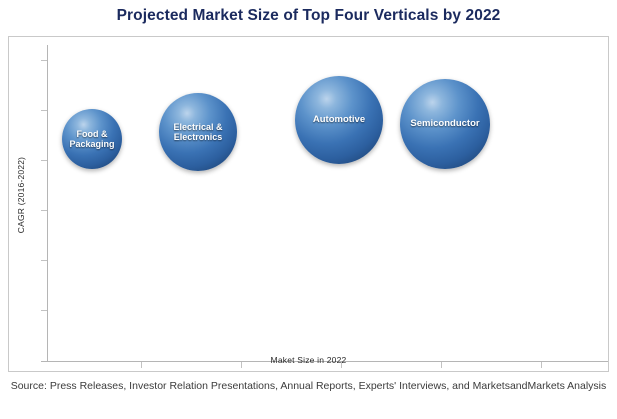 Image resolution: width=617 pixels, height=419 pixels. I want to click on bubble-label: Electrical & Electronics, so click(198, 131).